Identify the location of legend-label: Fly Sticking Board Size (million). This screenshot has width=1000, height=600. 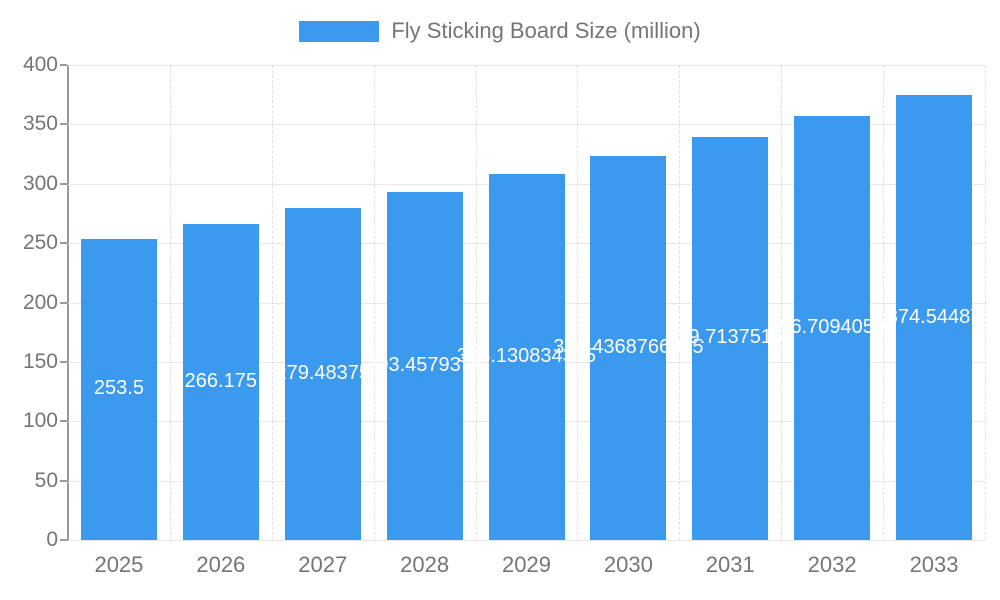
(546, 30).